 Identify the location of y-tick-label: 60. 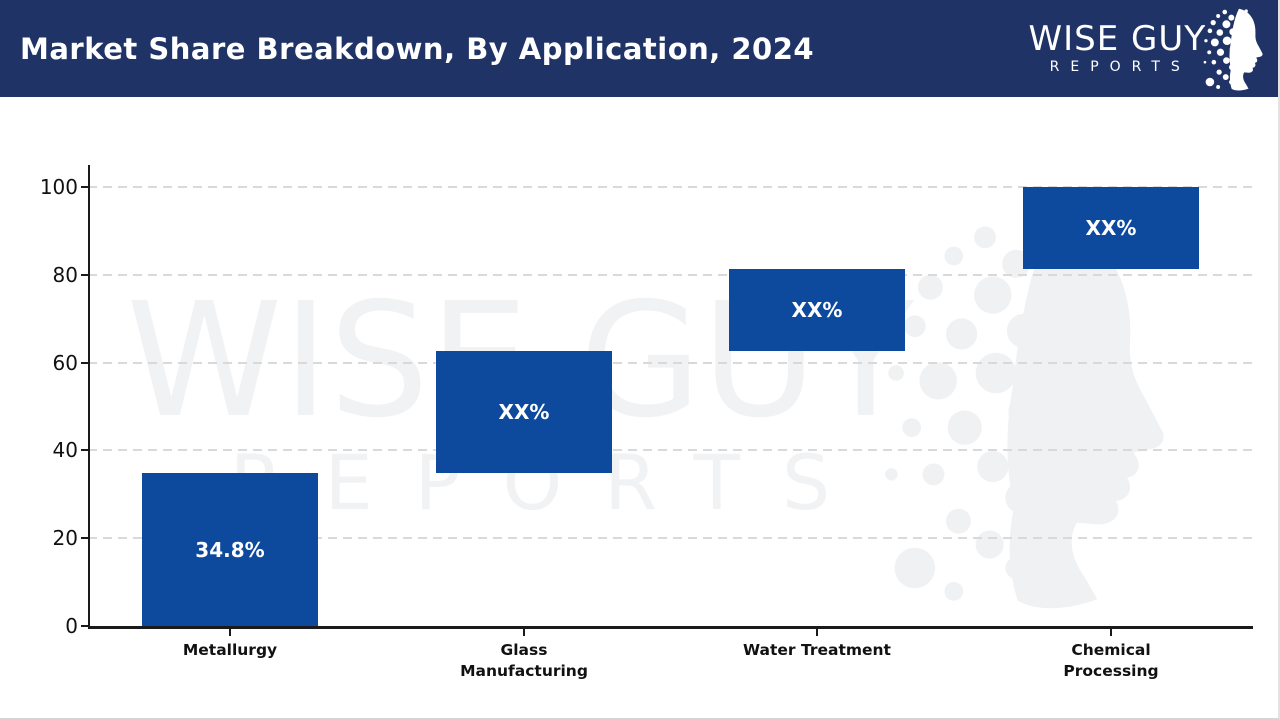
(65, 362).